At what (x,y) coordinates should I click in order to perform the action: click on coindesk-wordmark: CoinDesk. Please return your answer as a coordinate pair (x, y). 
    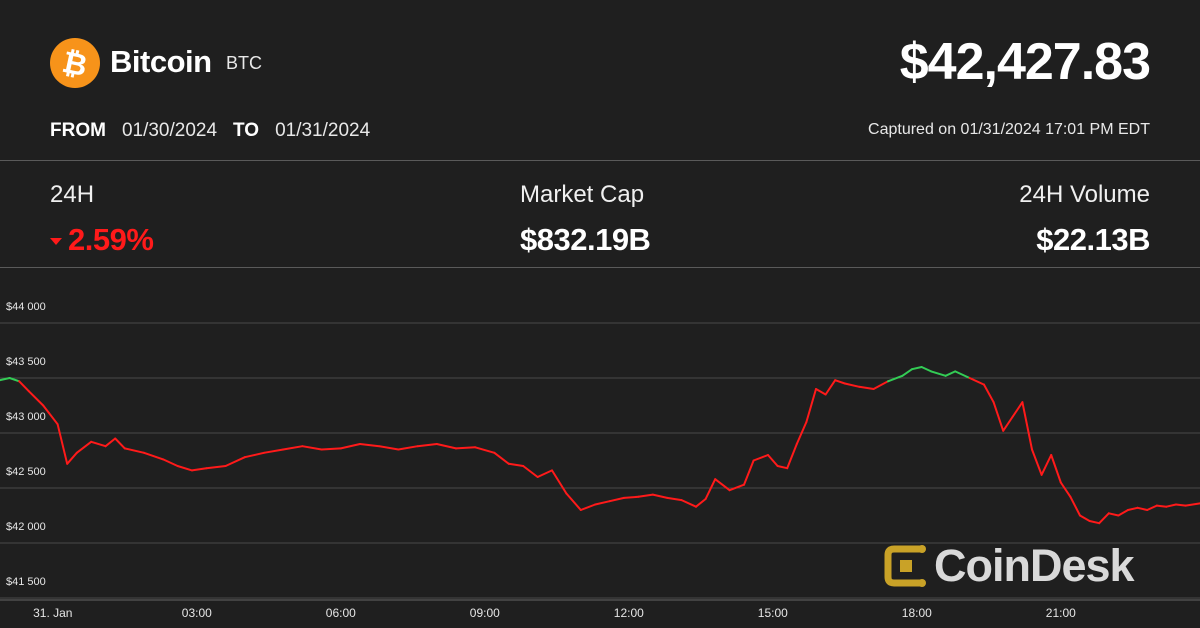
    Looking at the image, I should click on (1034, 565).